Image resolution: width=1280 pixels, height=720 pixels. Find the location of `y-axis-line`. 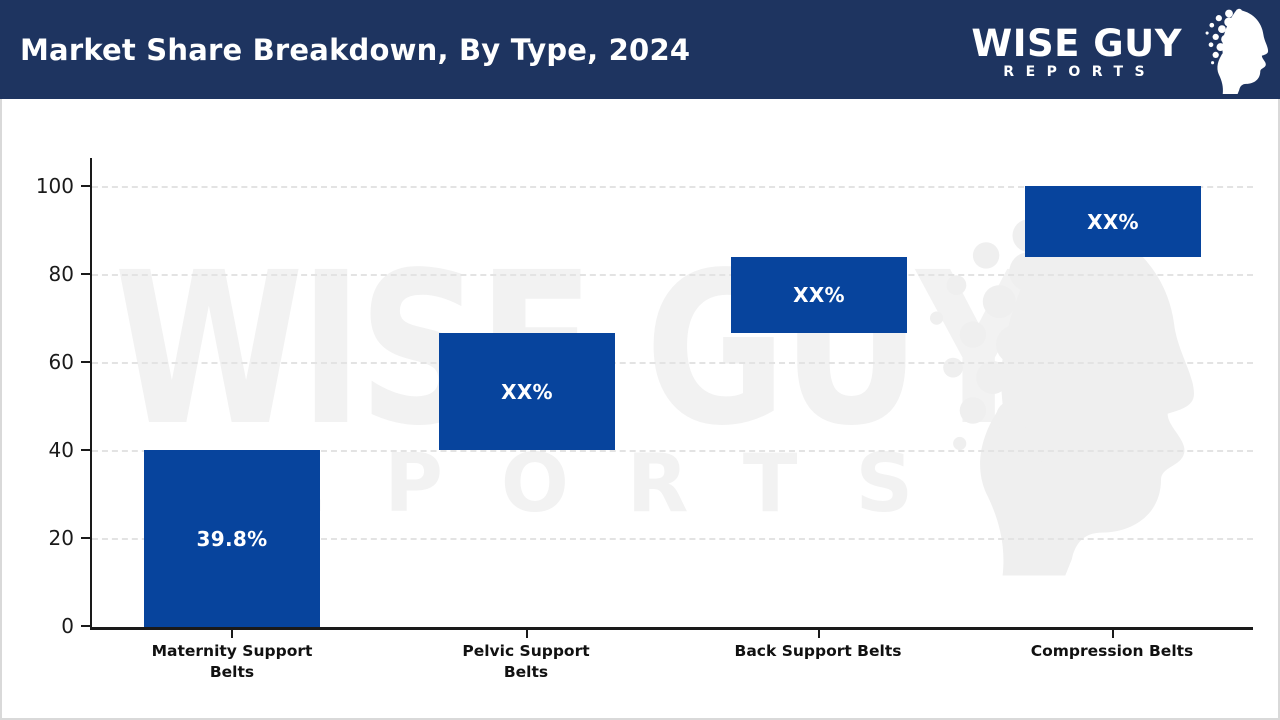

y-axis-line is located at coordinates (91, 392).